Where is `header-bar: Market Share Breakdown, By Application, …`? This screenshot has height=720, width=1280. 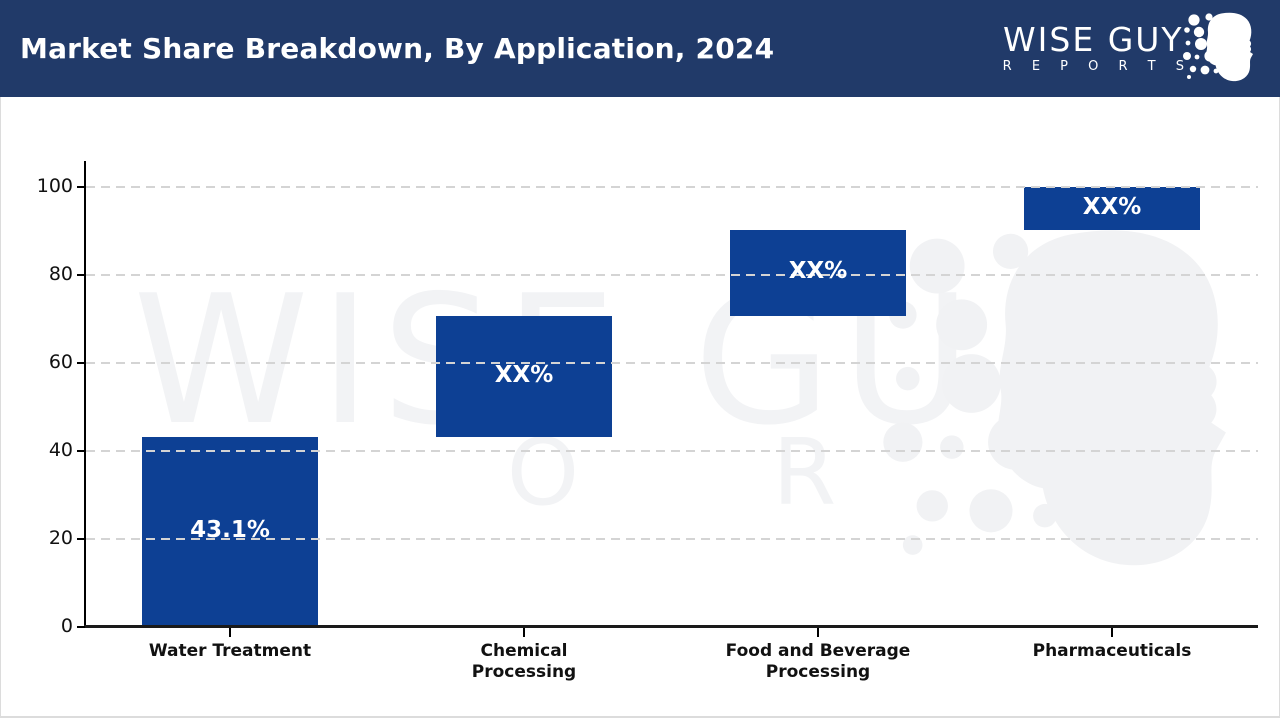
header-bar: Market Share Breakdown, By Application, … is located at coordinates (640, 48).